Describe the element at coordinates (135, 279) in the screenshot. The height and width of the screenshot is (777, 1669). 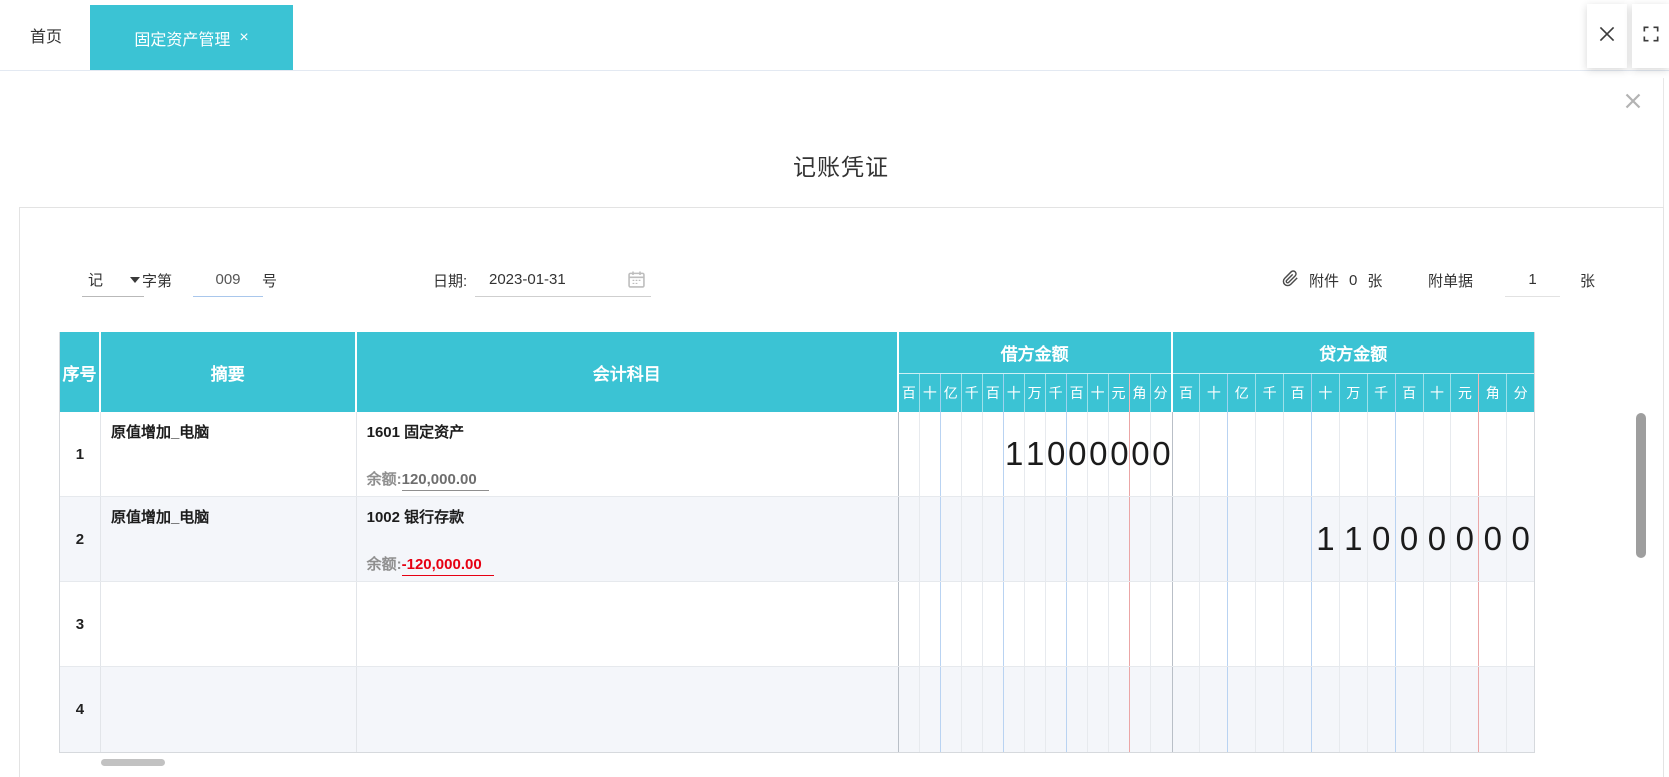
I see `chevron-down-icon` at that location.